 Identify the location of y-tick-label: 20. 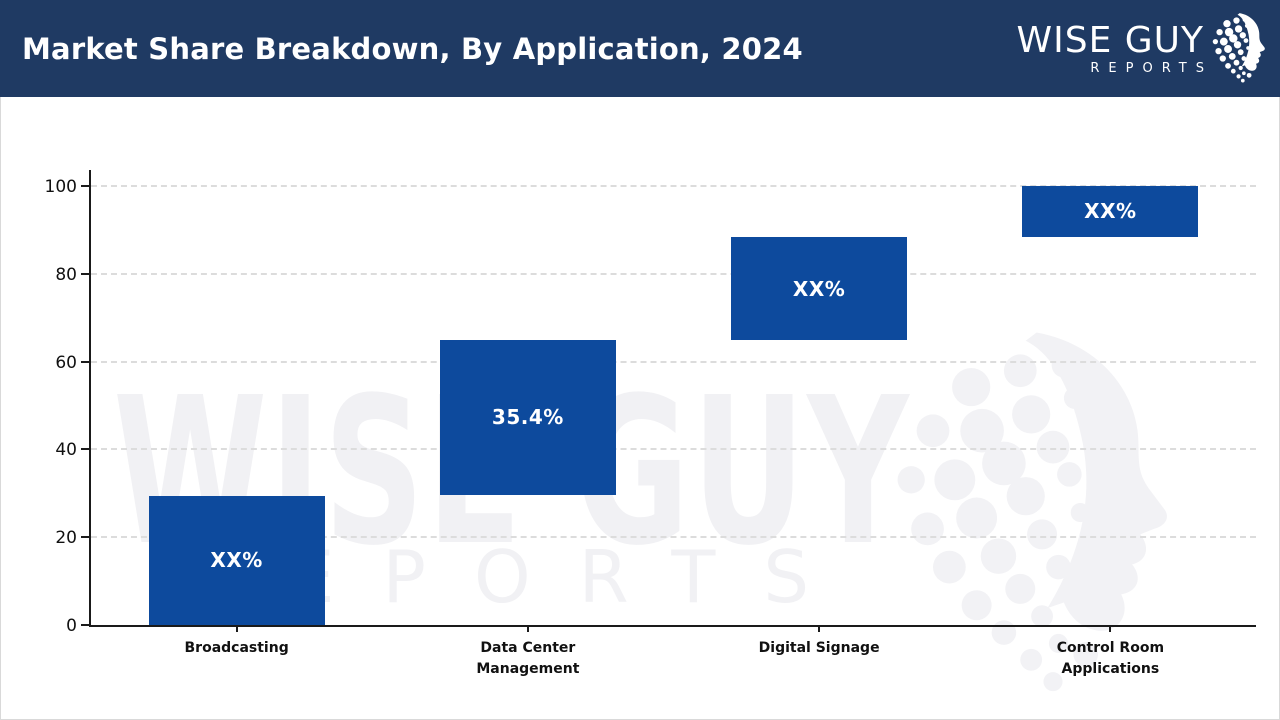
(66, 538).